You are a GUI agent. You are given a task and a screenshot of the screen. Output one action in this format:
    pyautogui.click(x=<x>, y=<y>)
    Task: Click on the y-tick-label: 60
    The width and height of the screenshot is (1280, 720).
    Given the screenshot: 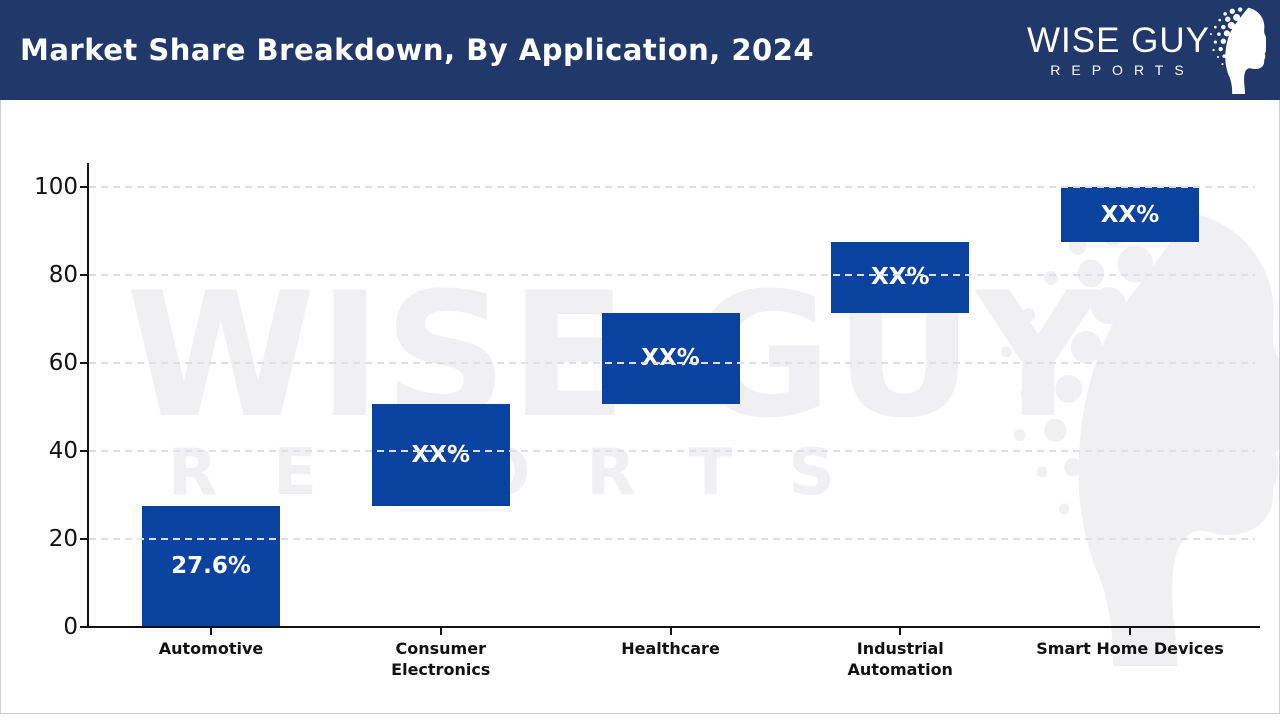 What is the action you would take?
    pyautogui.click(x=63, y=363)
    